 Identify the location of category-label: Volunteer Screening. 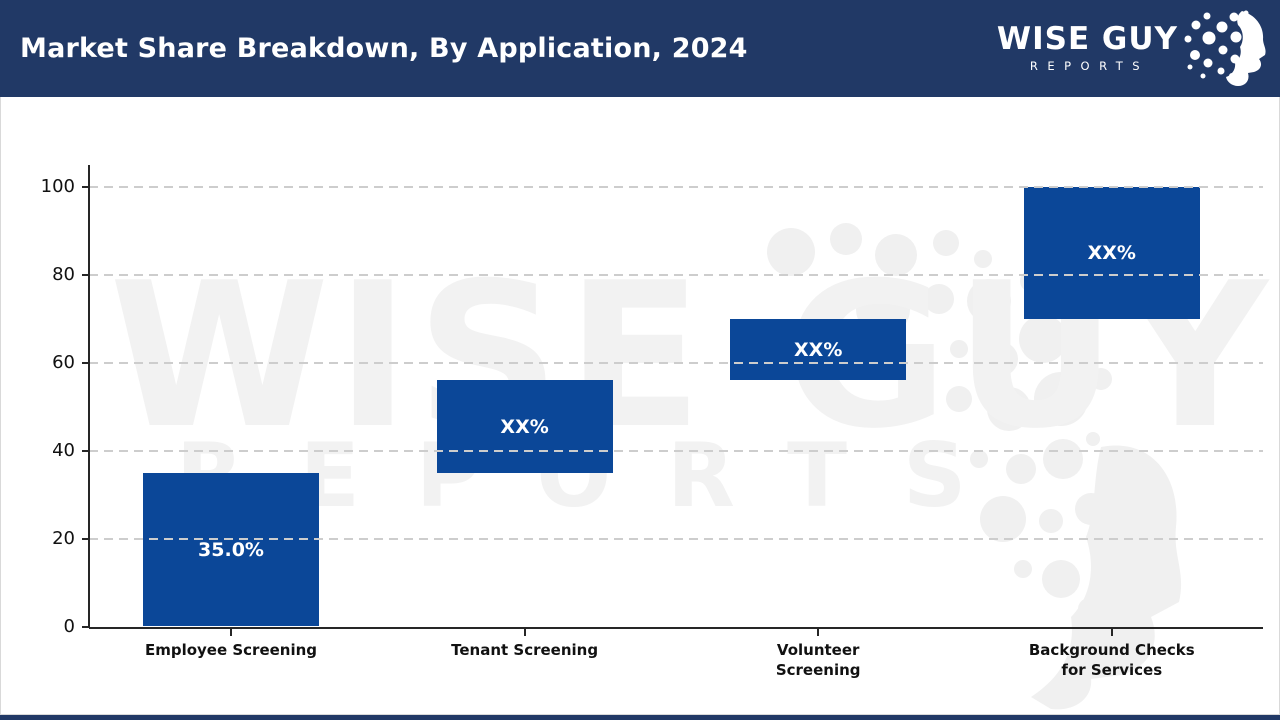
(818, 659).